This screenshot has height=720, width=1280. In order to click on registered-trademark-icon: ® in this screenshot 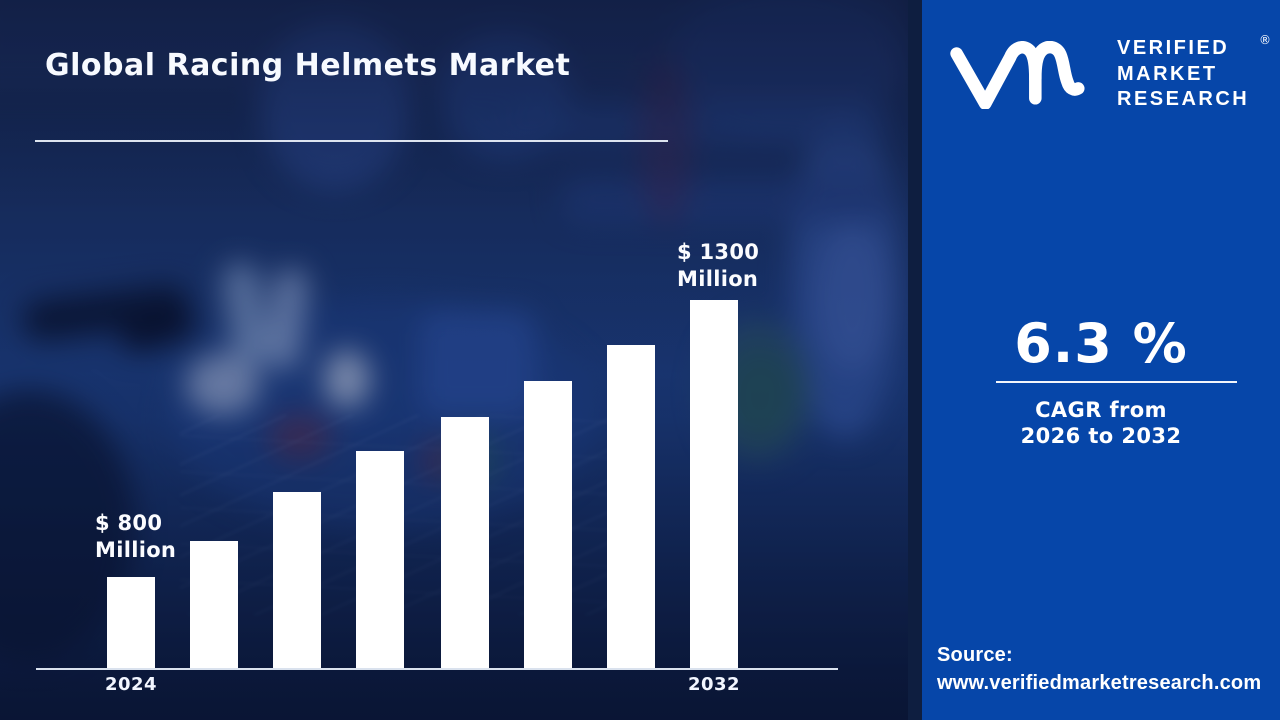, I will do `click(1265, 40)`.